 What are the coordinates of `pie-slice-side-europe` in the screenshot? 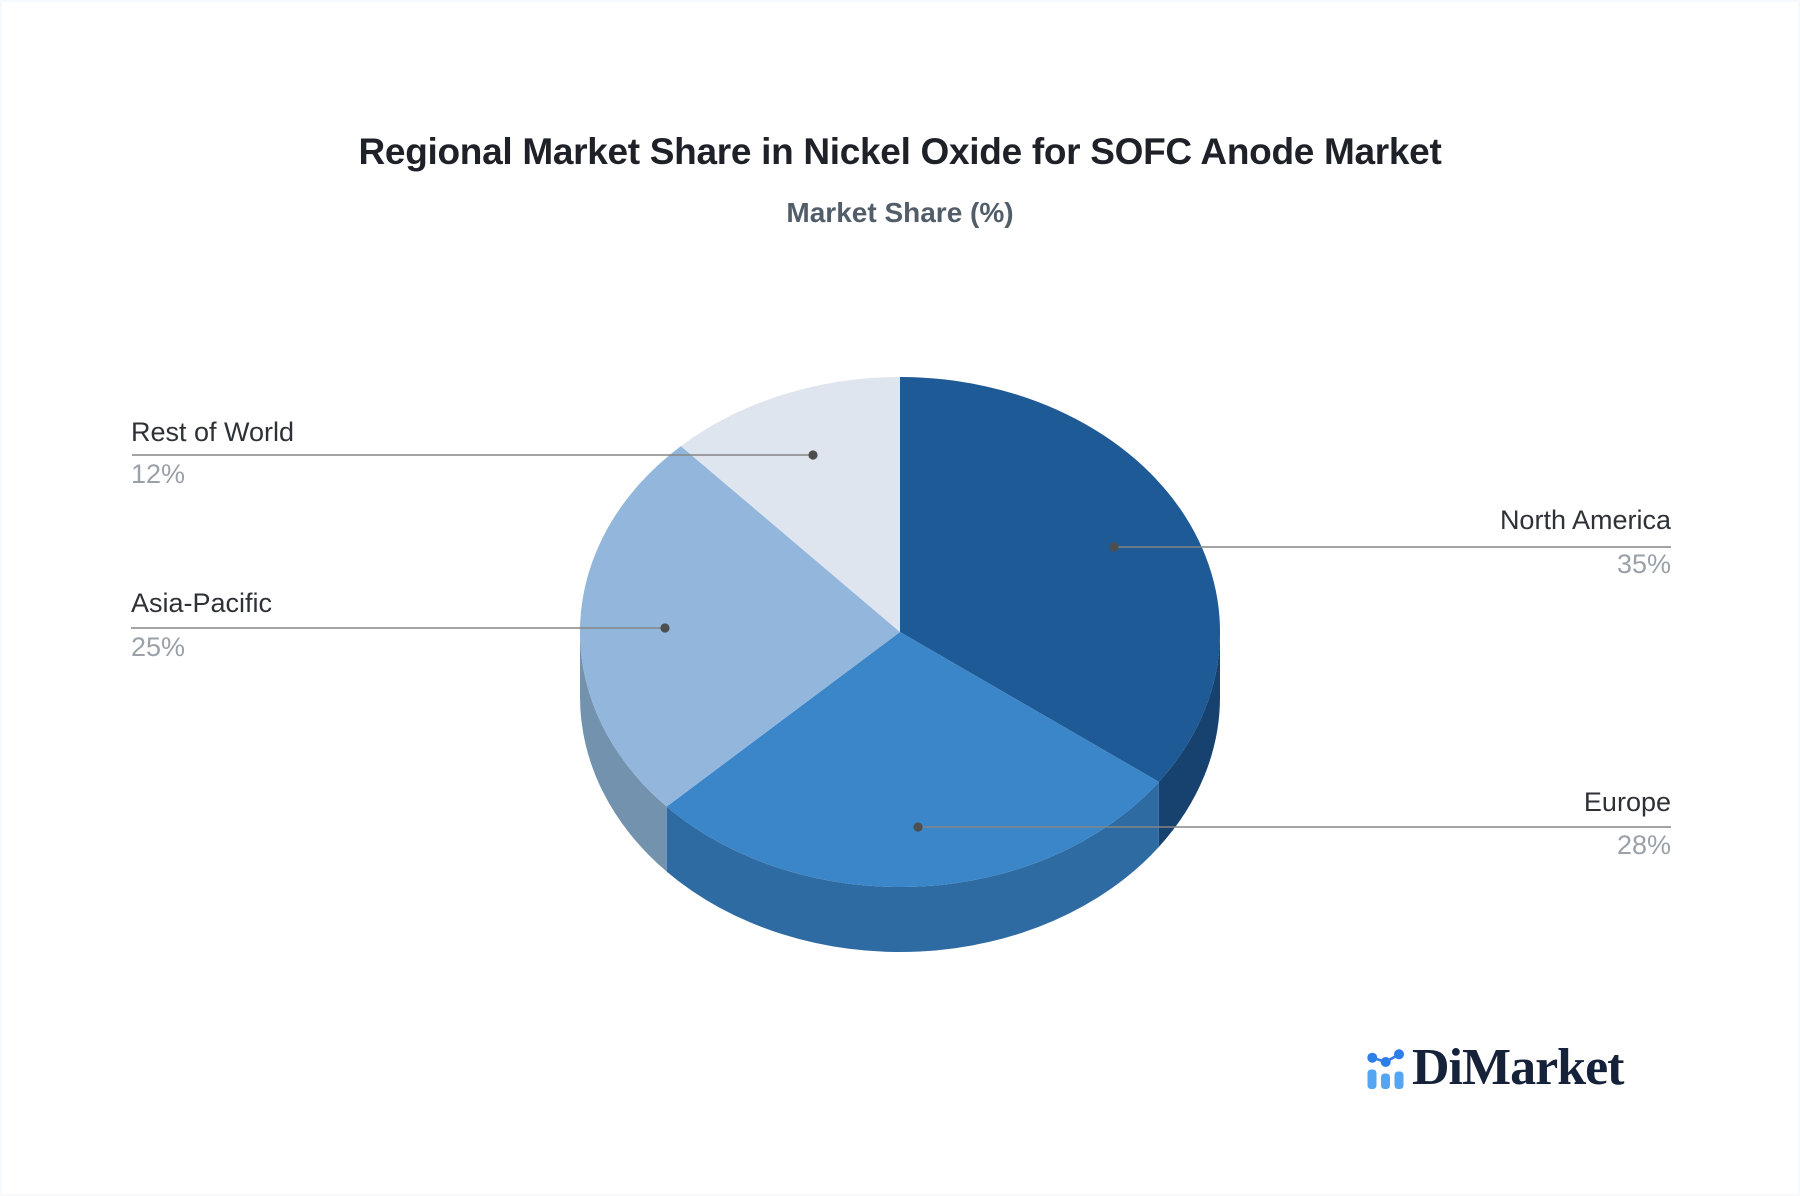 It's located at (912, 867).